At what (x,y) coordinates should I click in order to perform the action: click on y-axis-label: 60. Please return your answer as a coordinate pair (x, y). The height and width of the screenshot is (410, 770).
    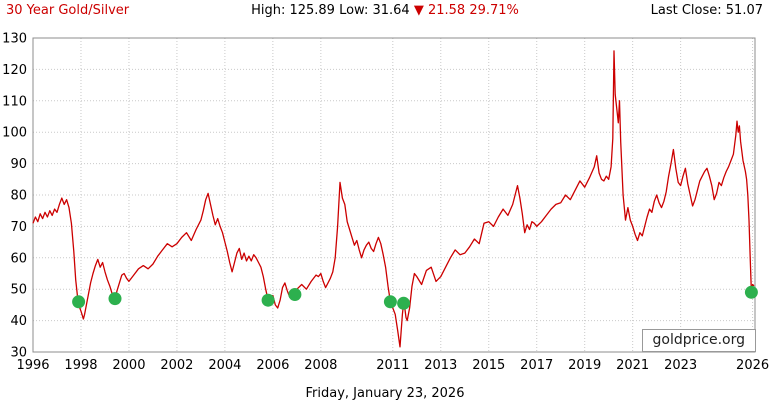
    Looking at the image, I should click on (18, 258).